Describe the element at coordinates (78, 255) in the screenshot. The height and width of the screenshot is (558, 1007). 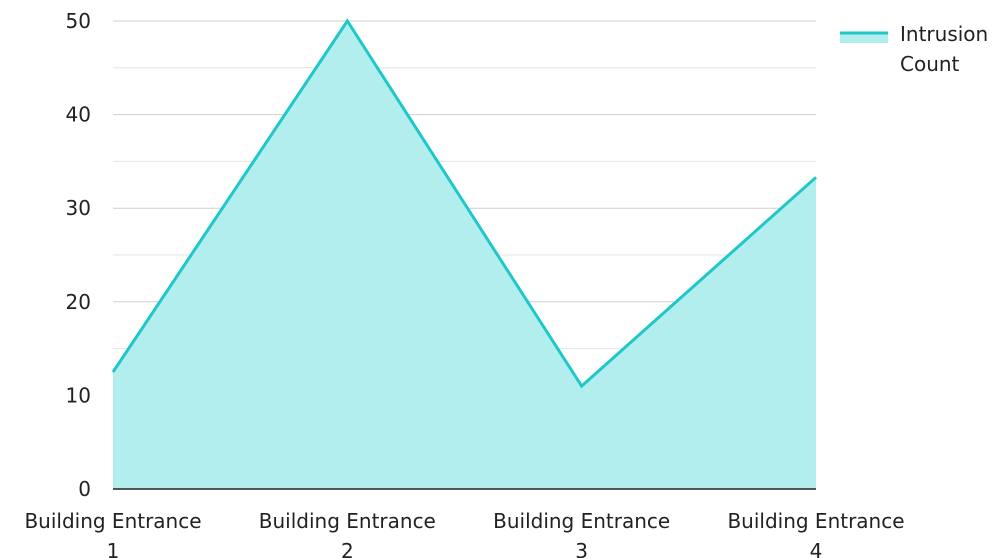
I see `y-tick-labels: 0 10 20 30 40 50` at that location.